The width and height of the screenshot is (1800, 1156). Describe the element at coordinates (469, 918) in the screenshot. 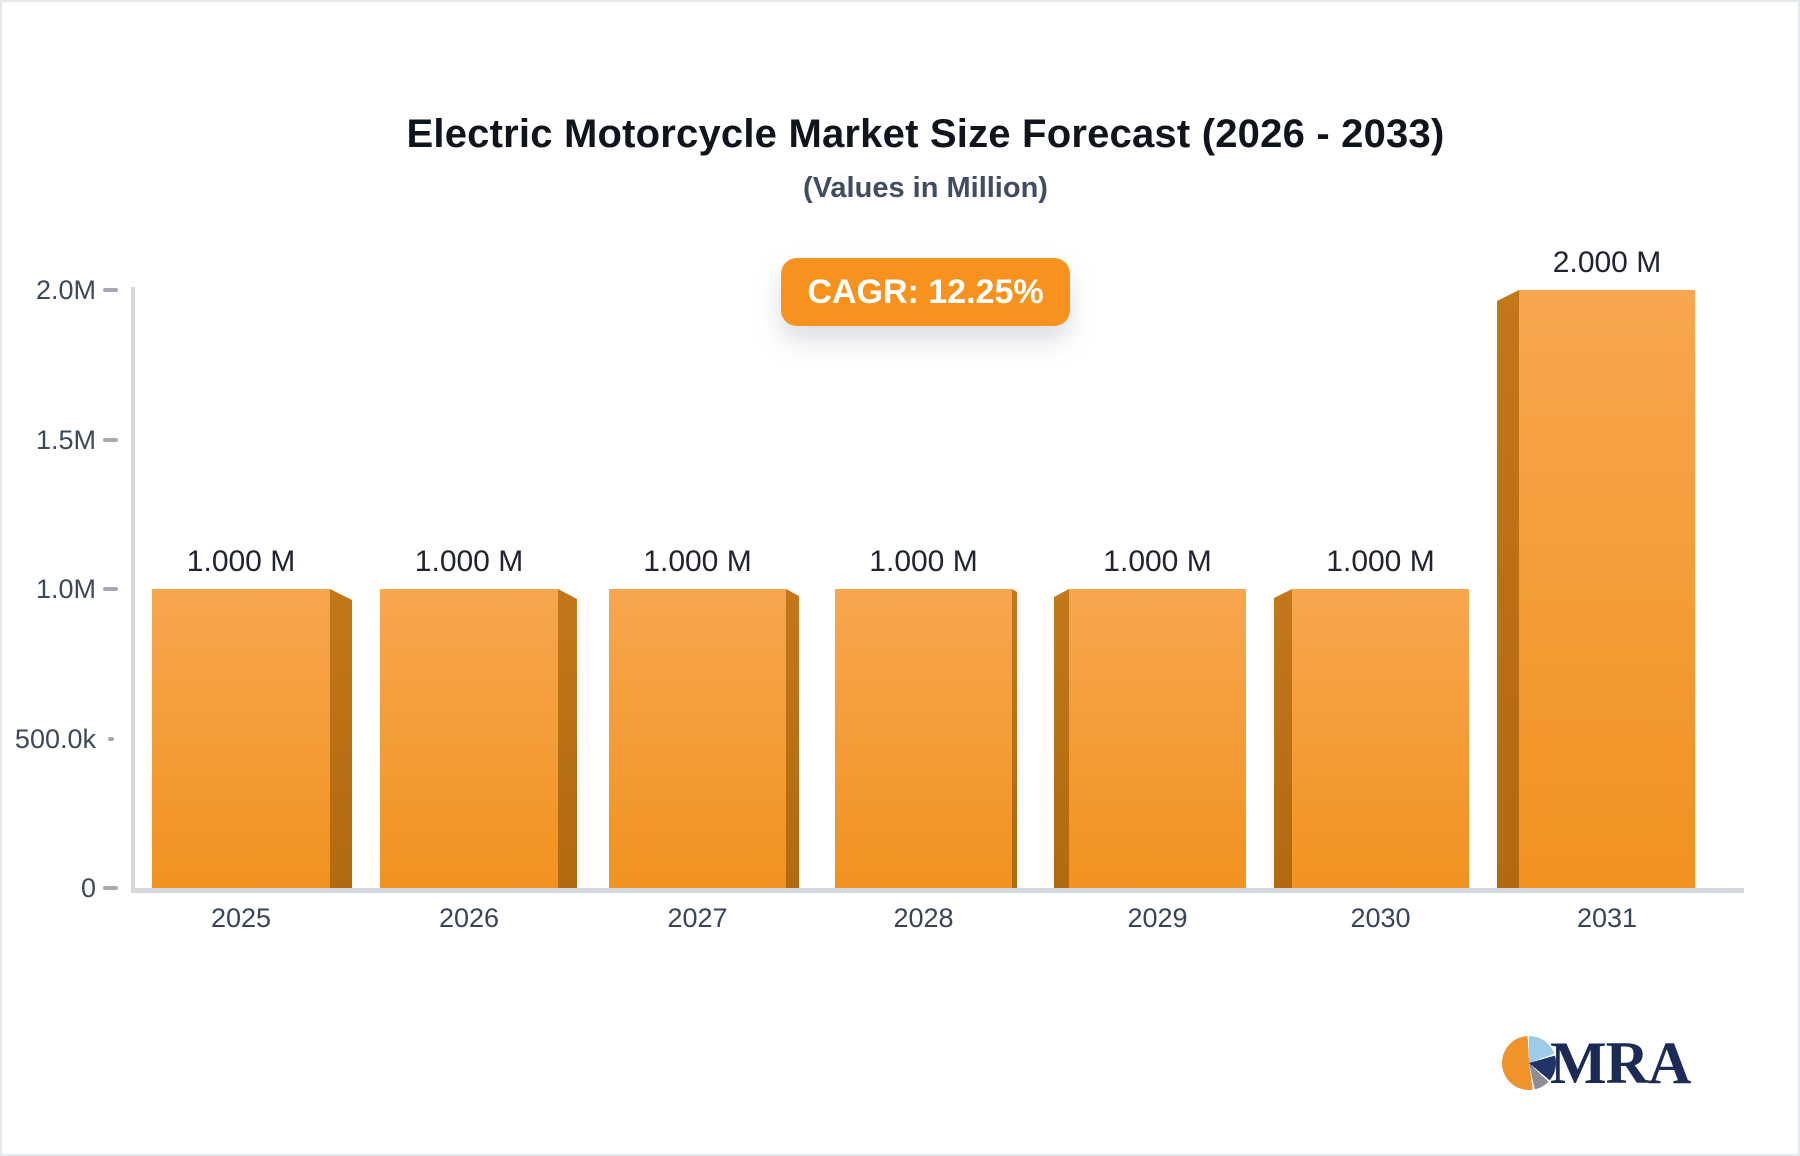

I see `x-axis-label-2026: 2026` at that location.